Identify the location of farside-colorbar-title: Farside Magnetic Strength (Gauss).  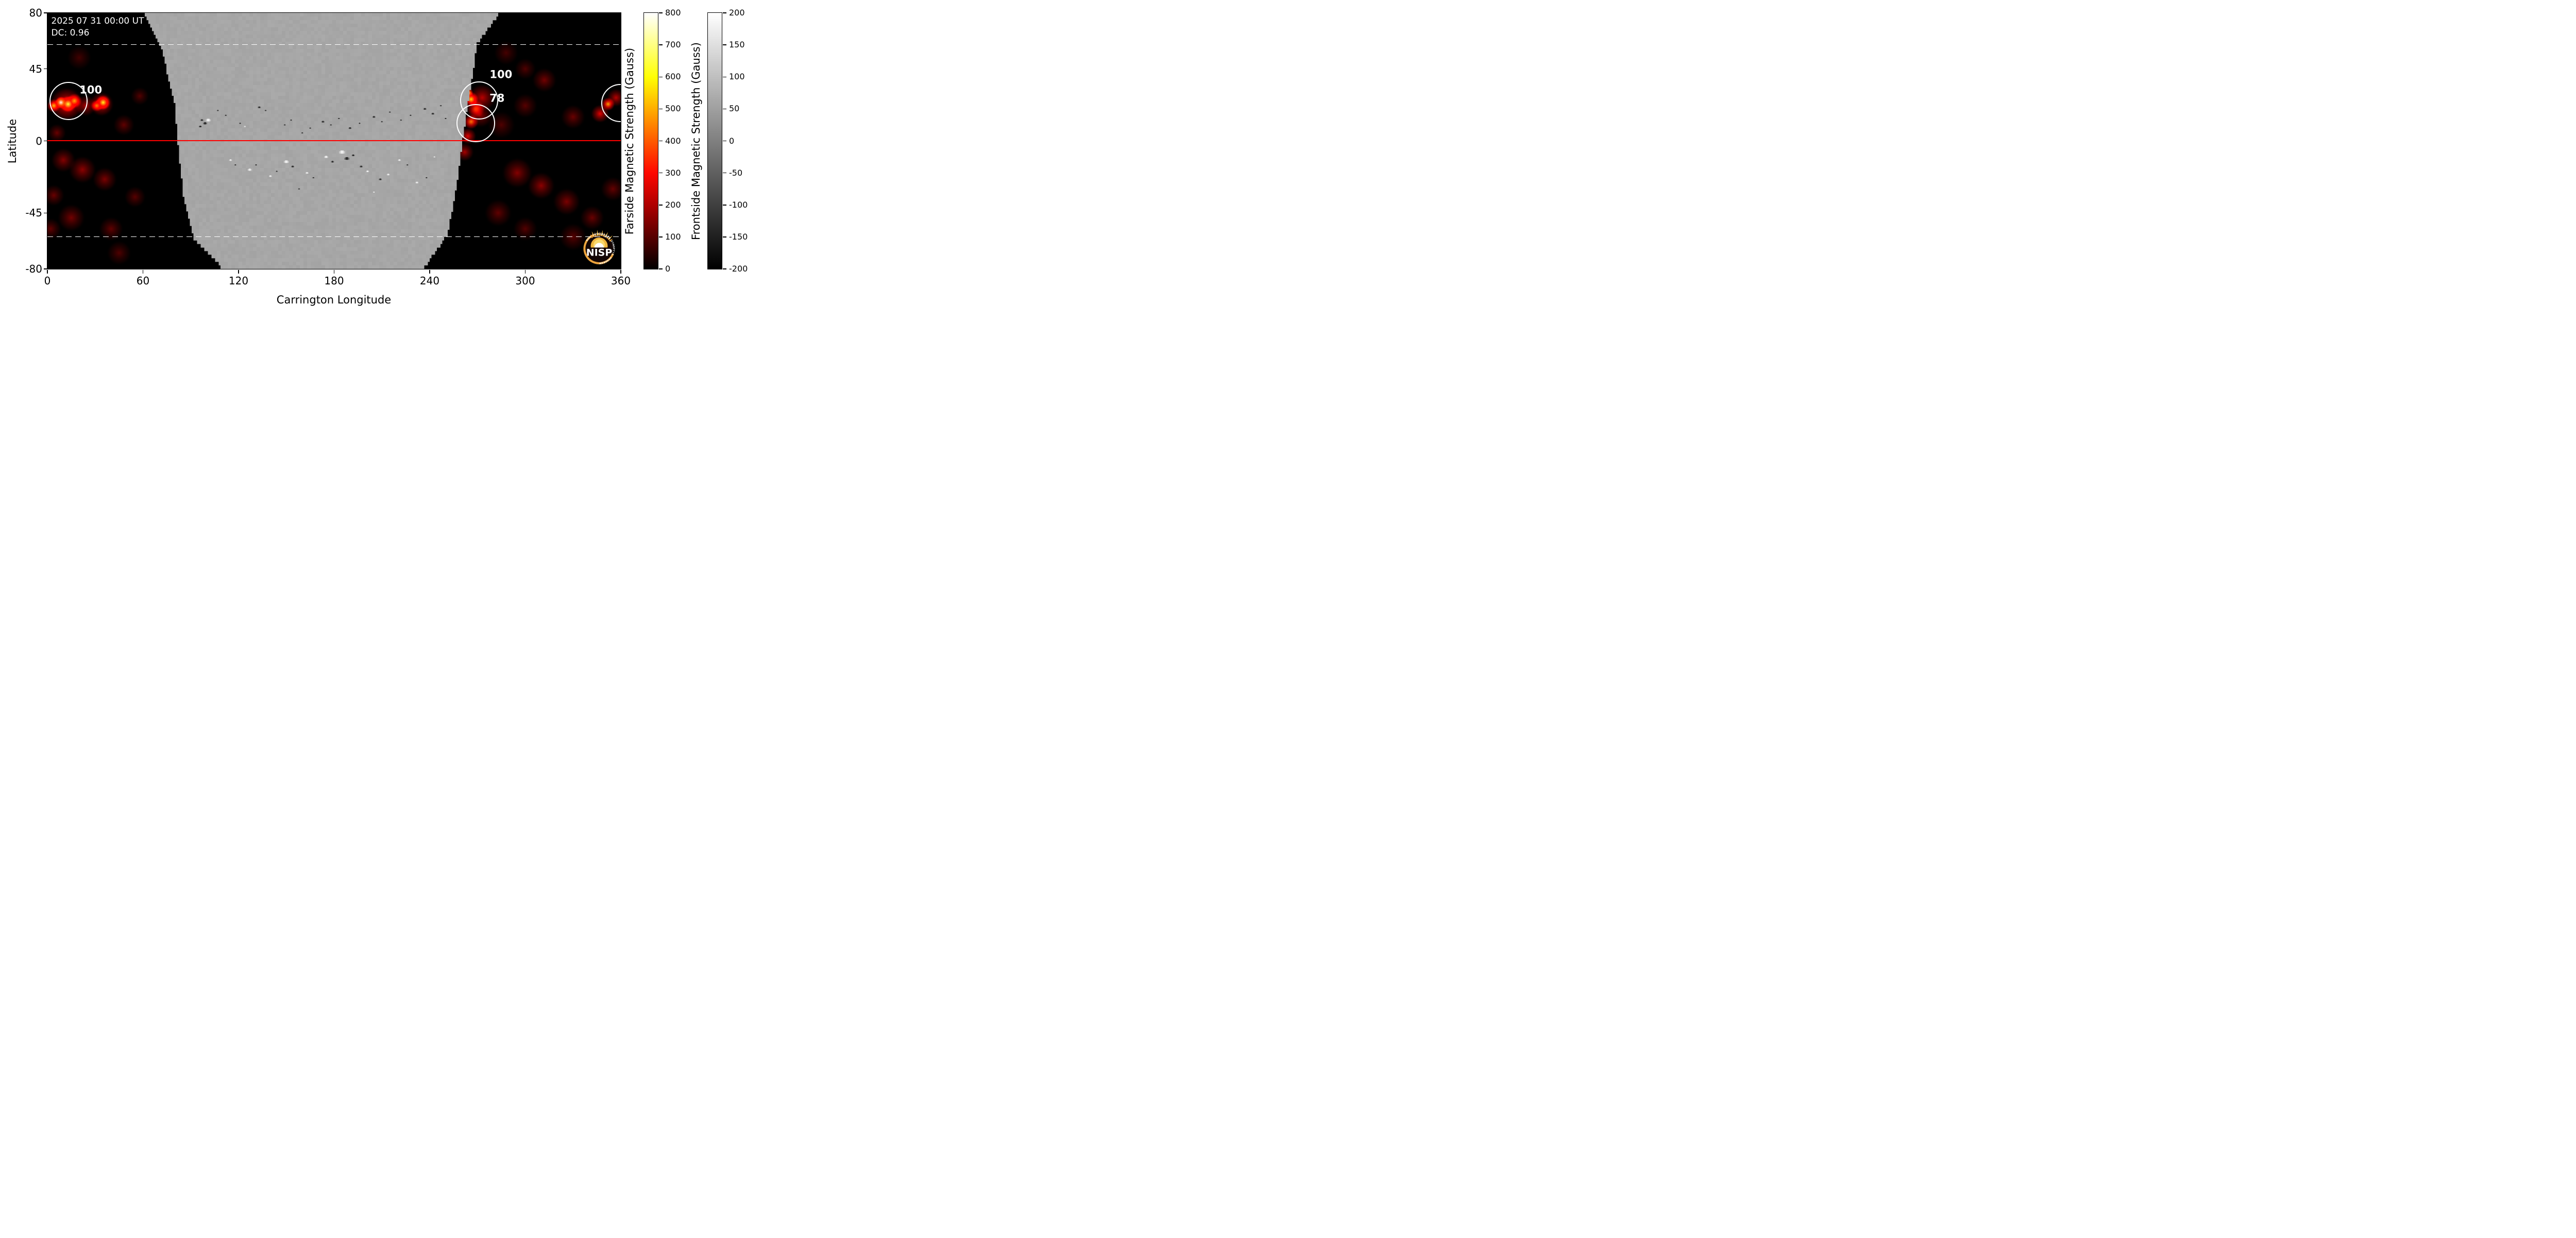
(629, 140).